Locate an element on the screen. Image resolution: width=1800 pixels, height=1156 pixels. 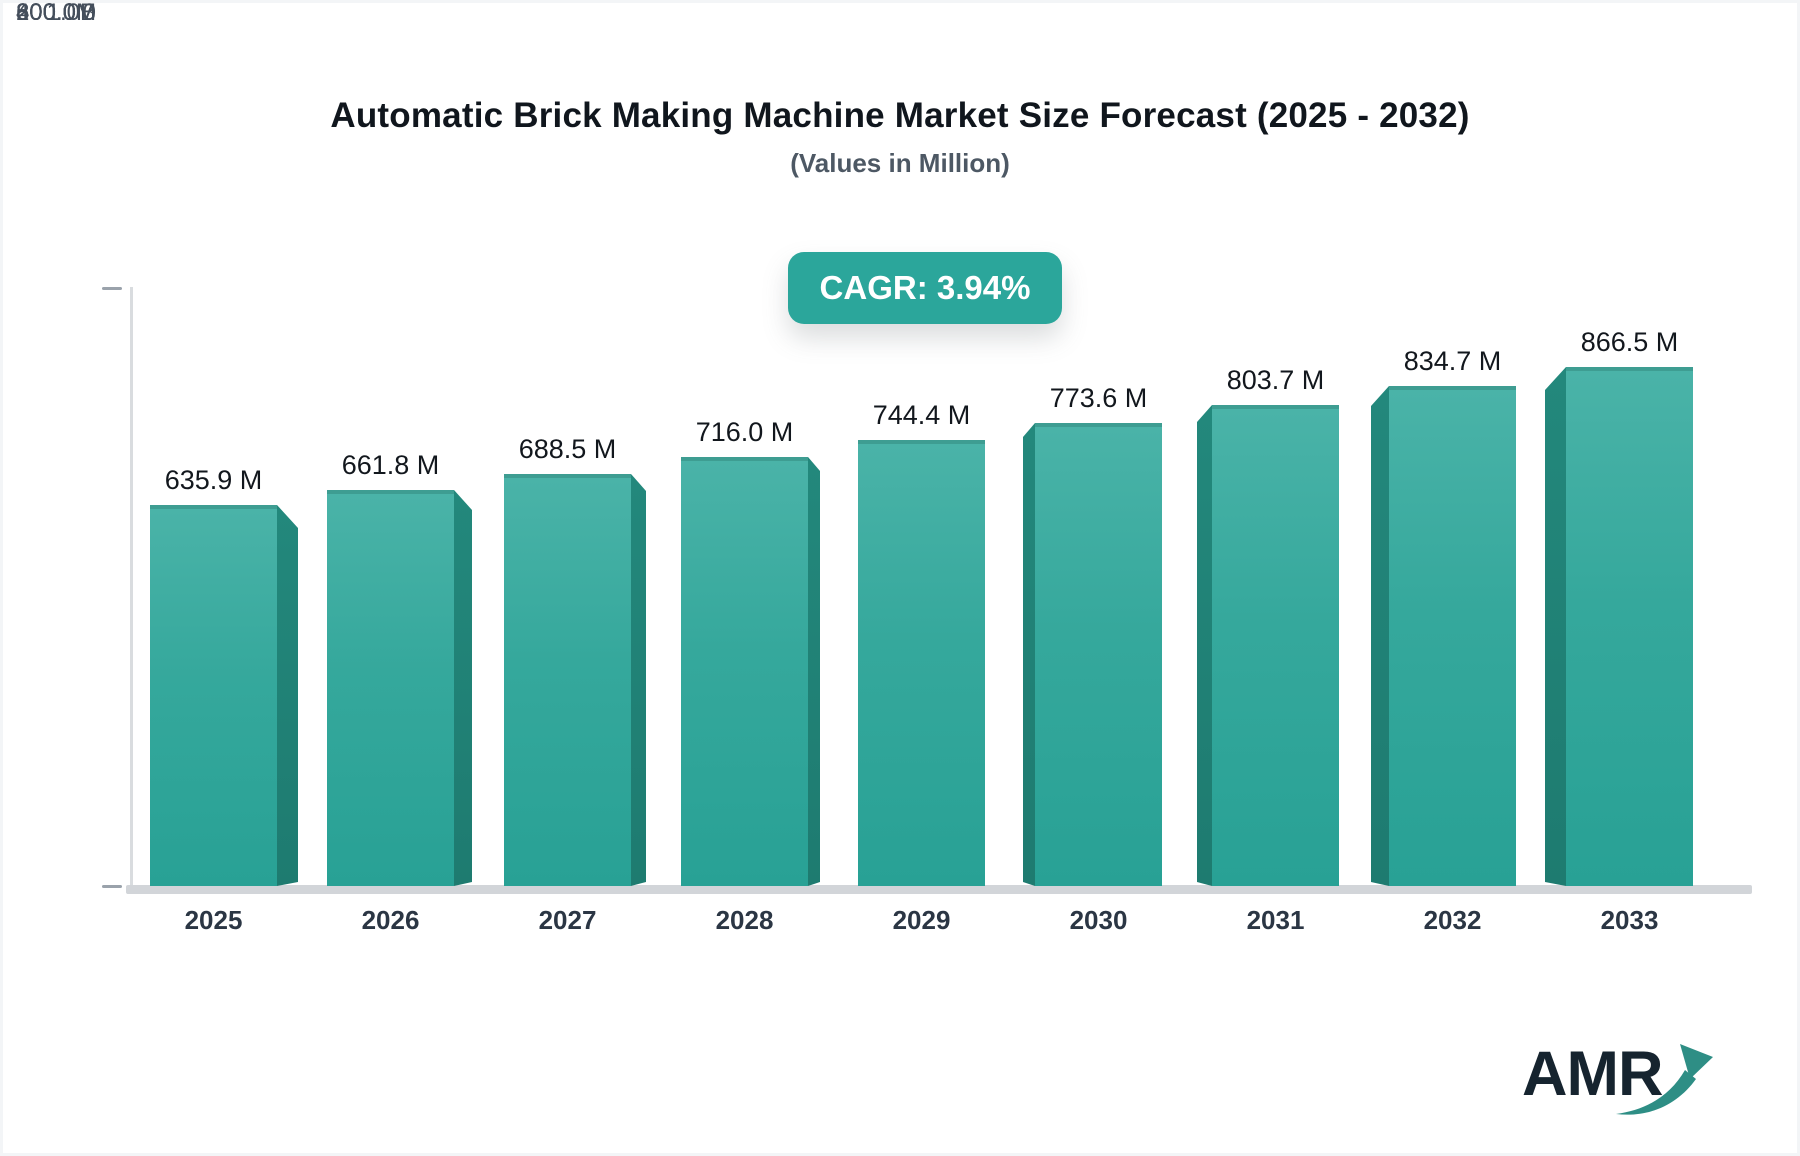
bar: 773.6 M 2030 is located at coordinates (1098, 659).